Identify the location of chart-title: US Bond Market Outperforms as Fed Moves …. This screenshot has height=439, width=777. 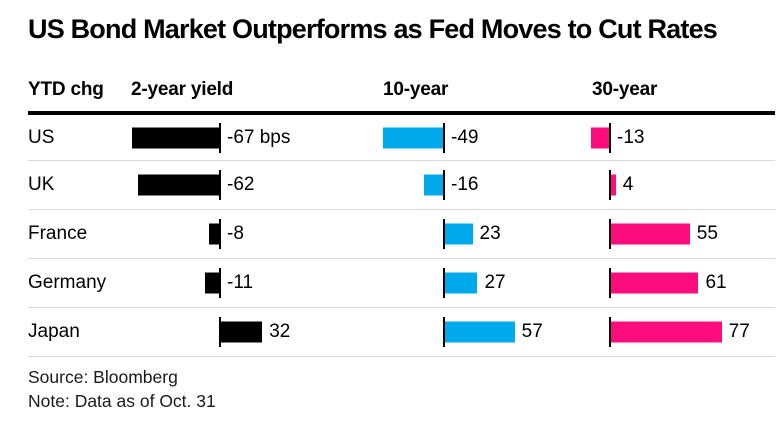
(373, 29).